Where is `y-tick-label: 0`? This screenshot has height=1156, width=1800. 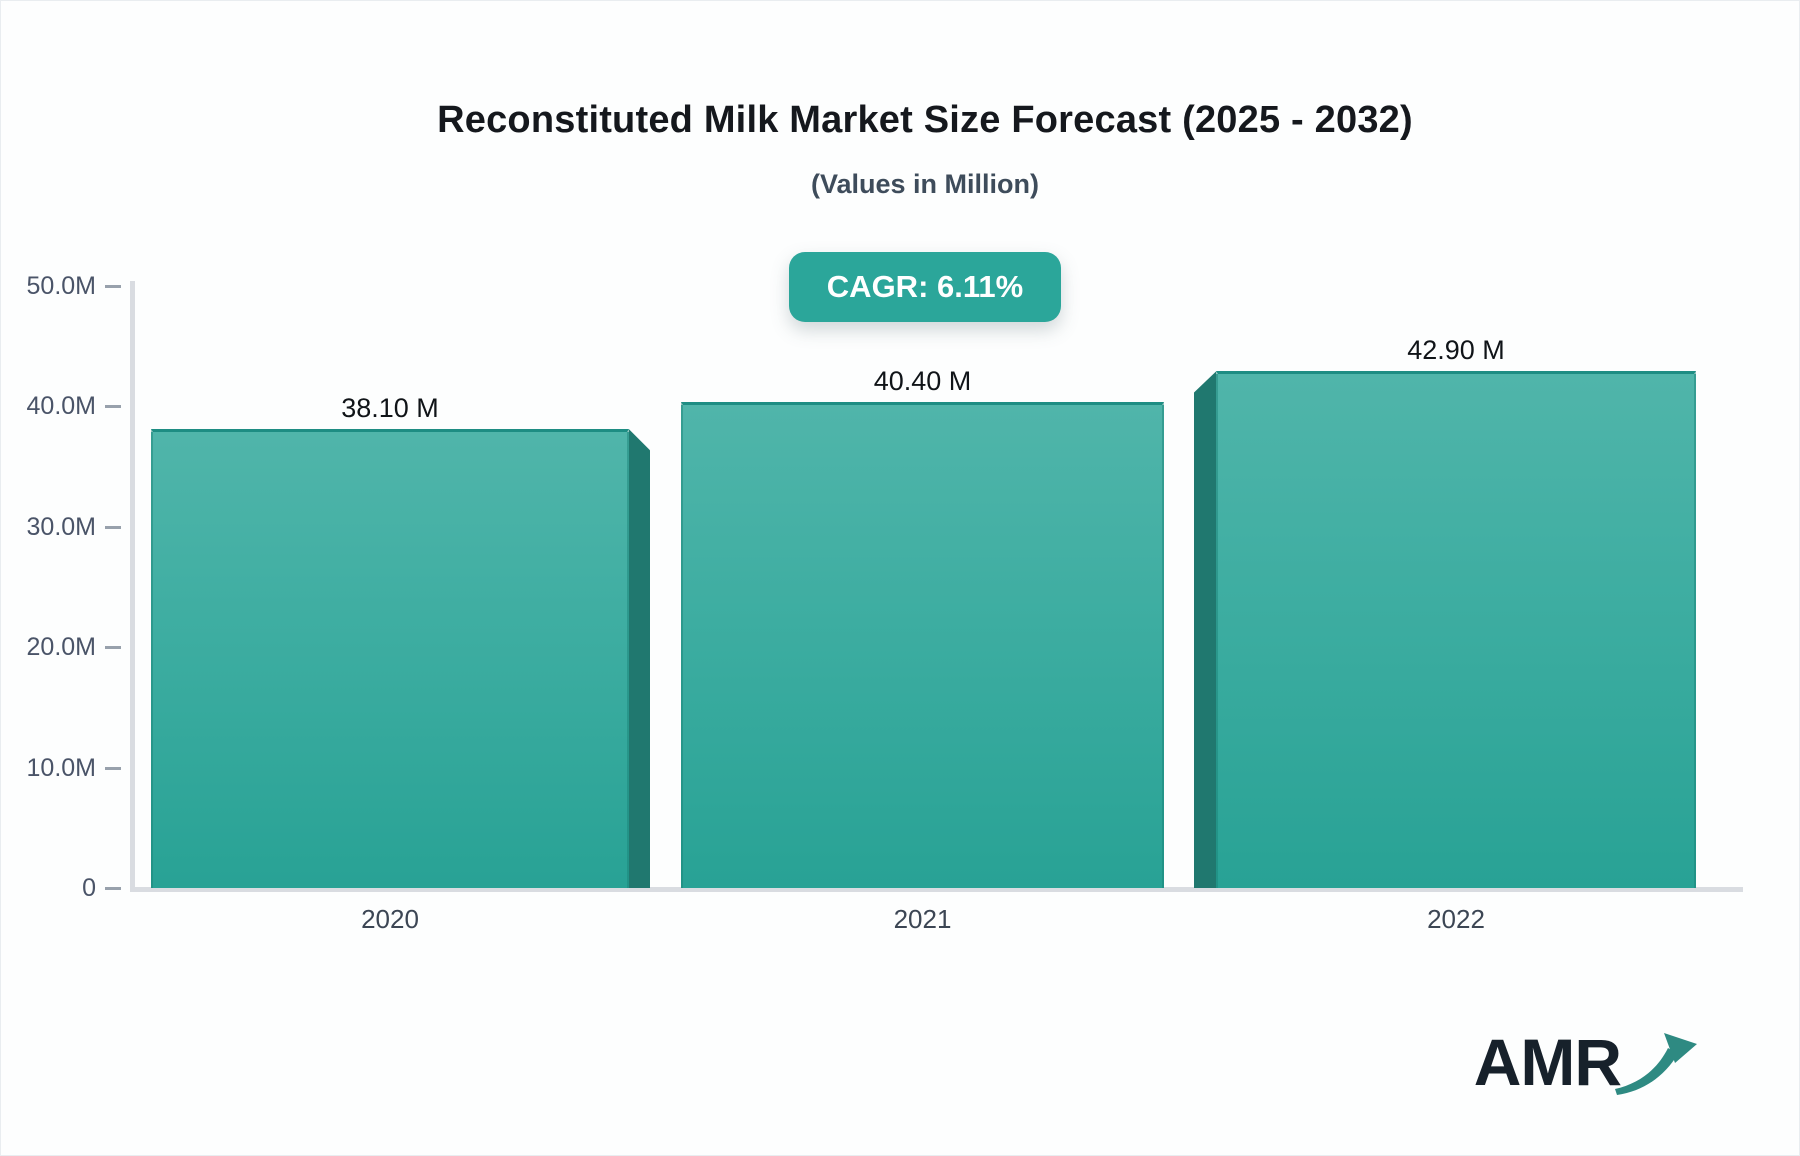
y-tick-label: 0 is located at coordinates (89, 888).